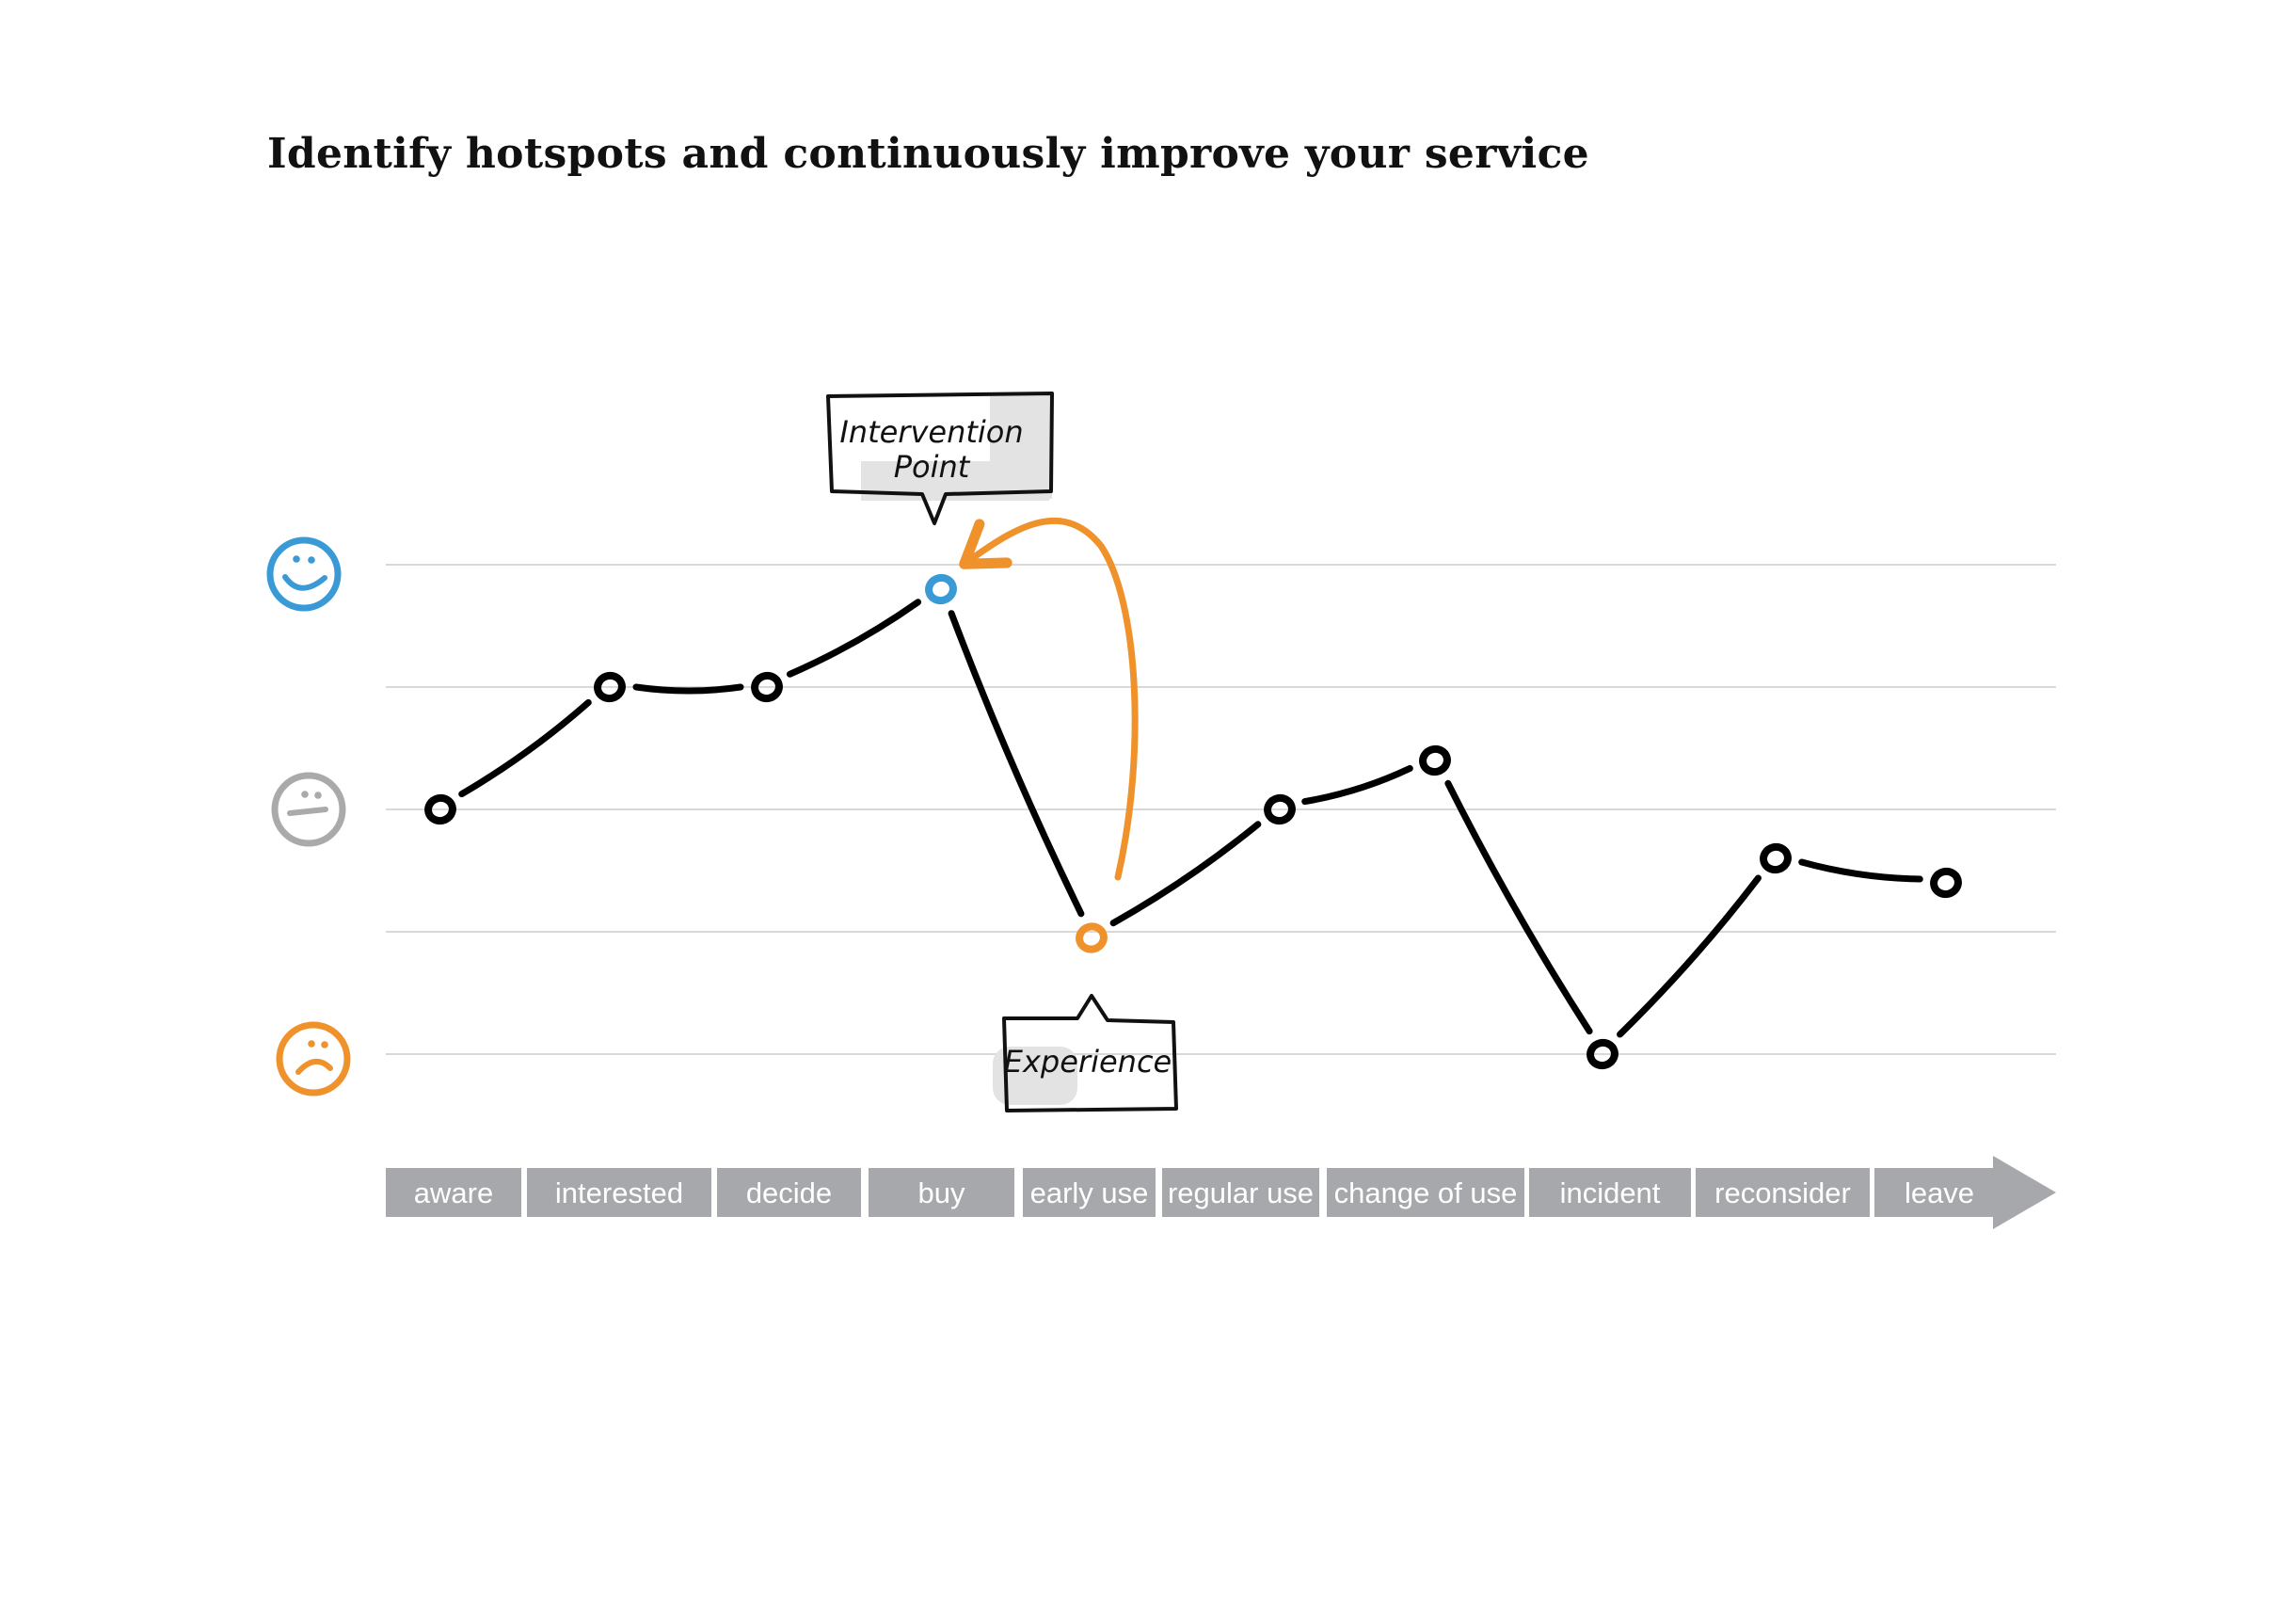  I want to click on stage-box-early-use, so click(1089, 1192).